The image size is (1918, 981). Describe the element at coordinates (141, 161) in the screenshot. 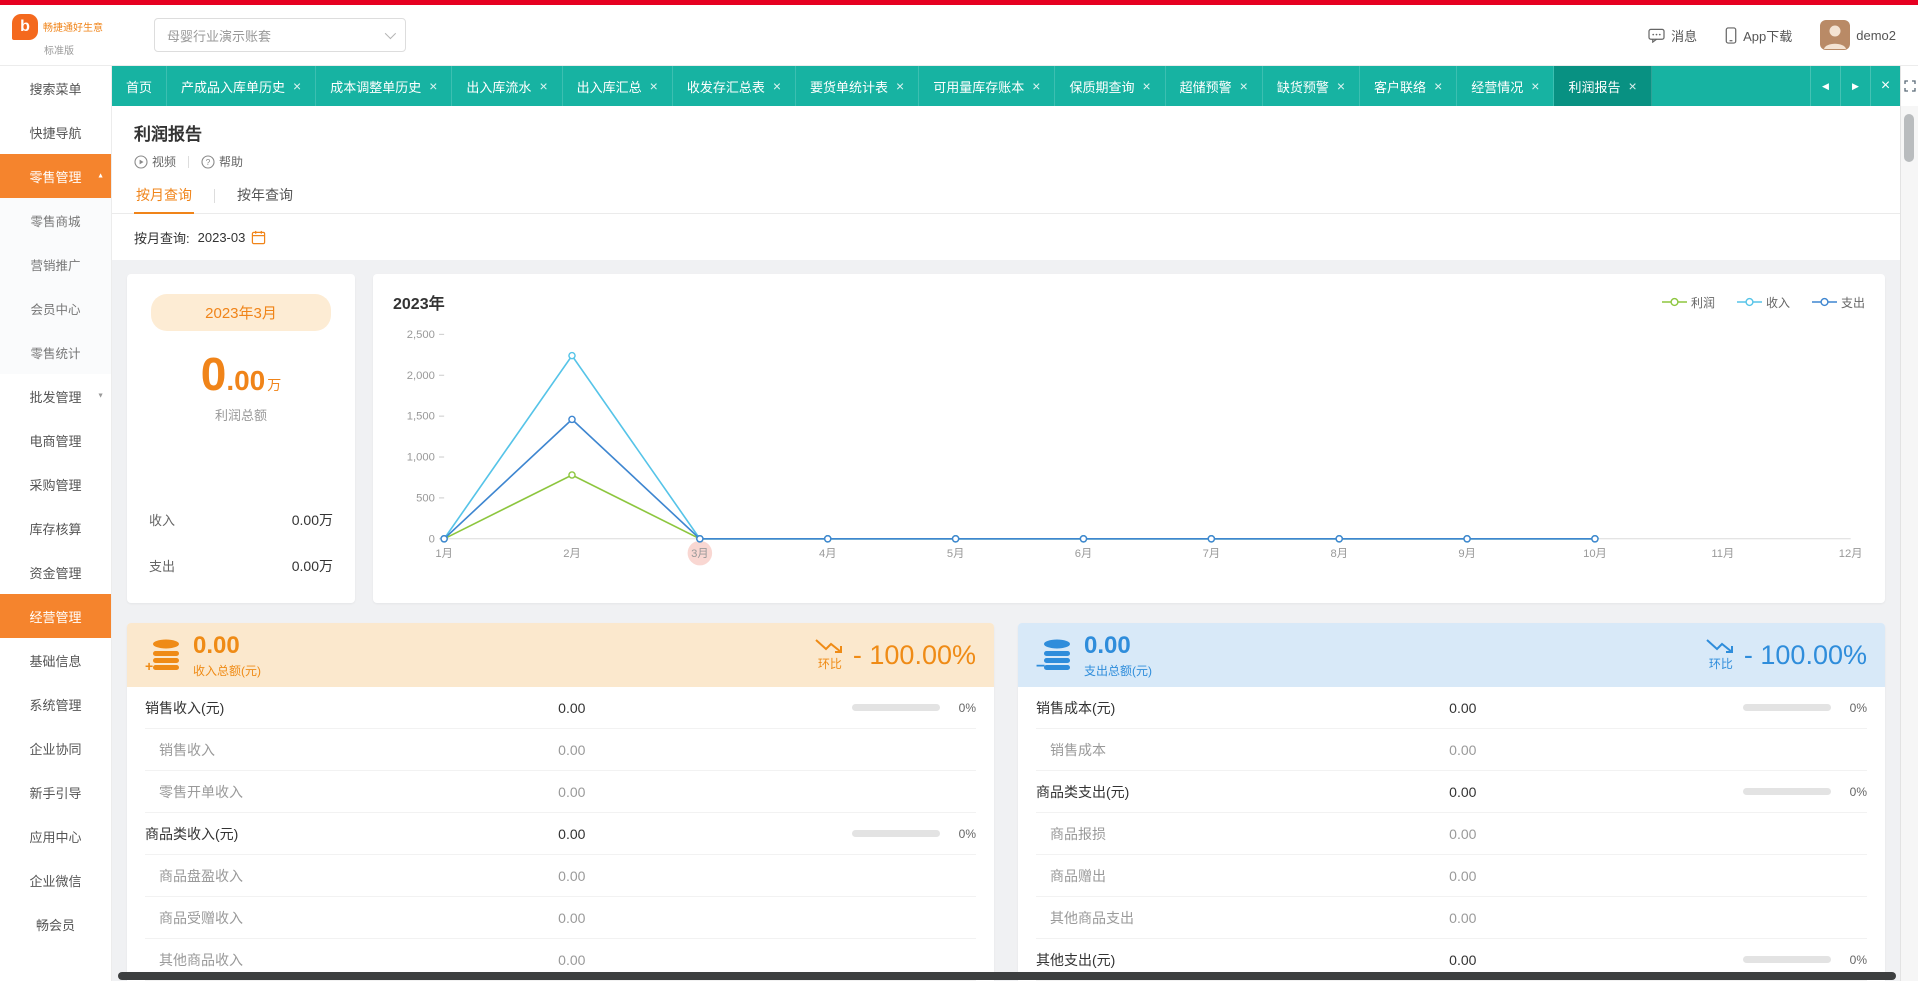

I see `play-circle-icon` at that location.